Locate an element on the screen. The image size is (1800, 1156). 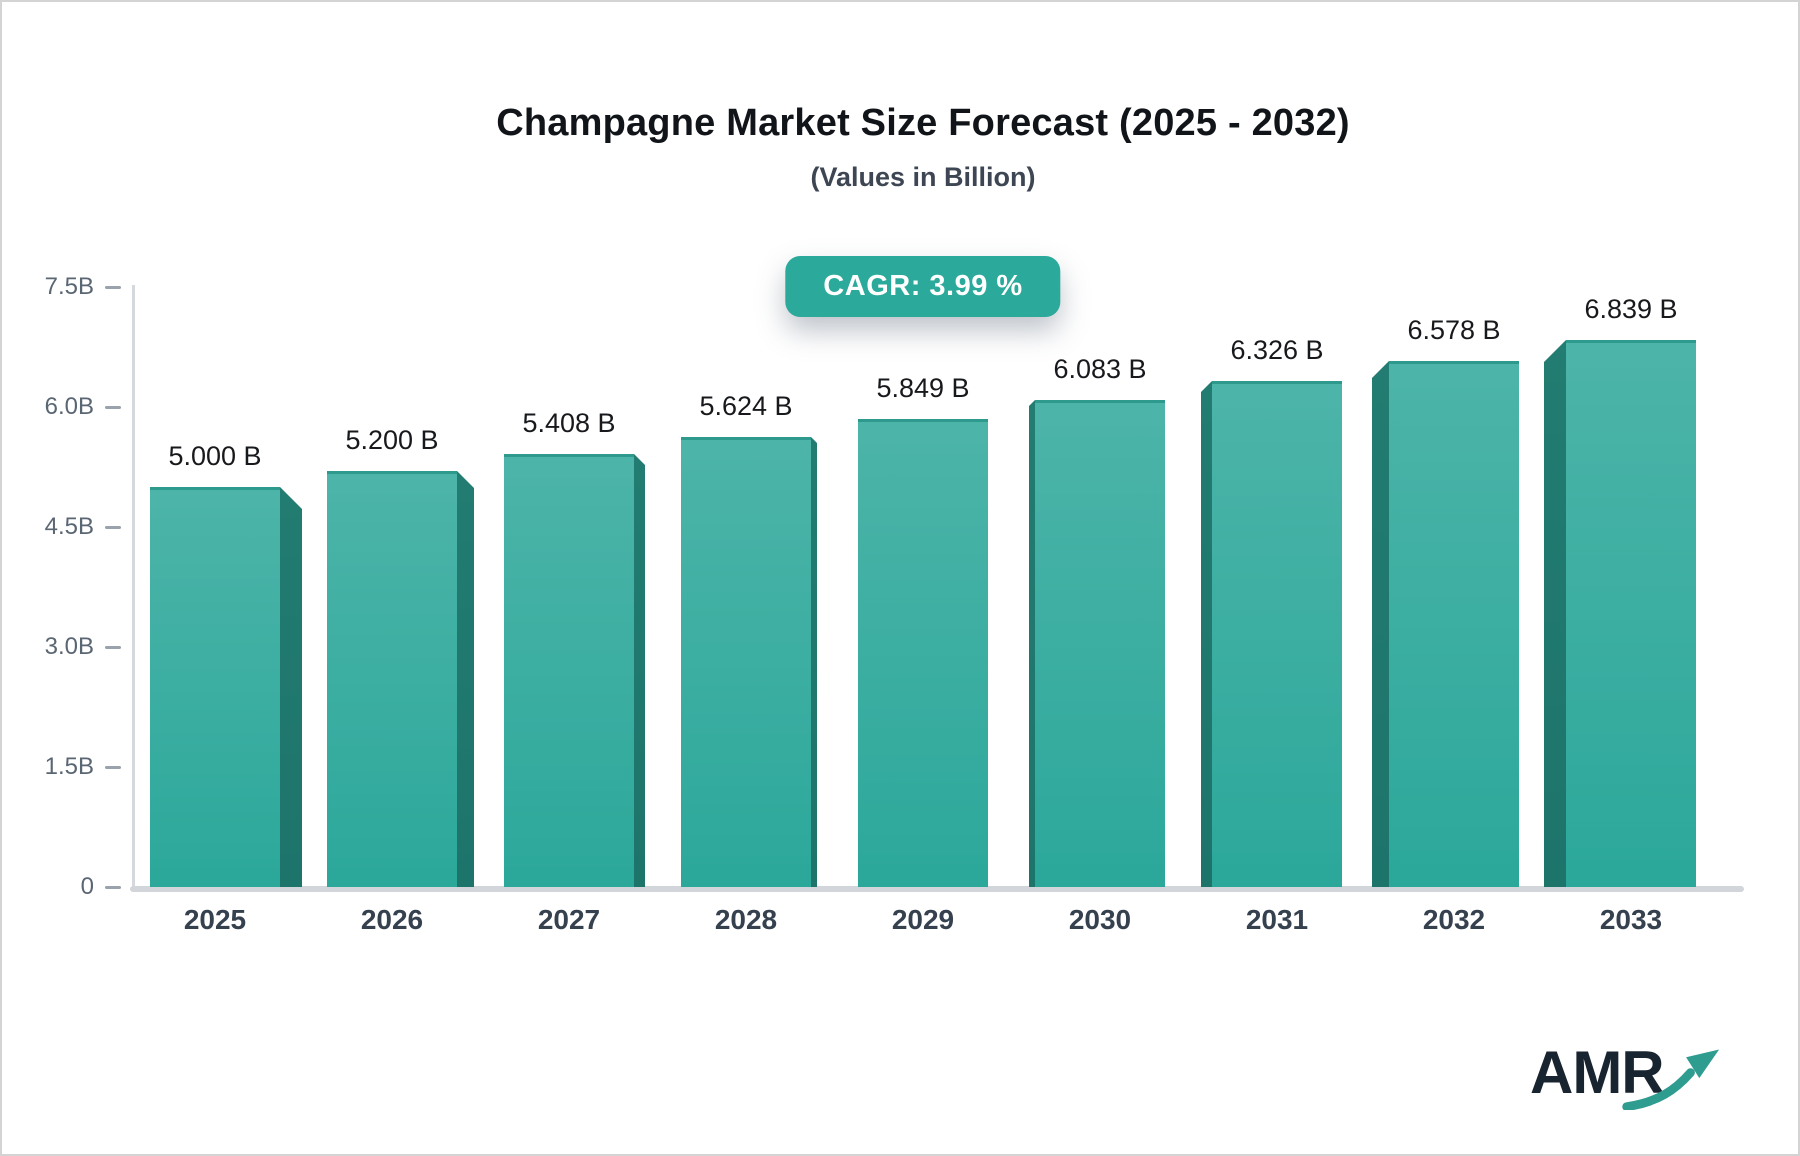
bar-group-2029 is located at coordinates (923, 653).